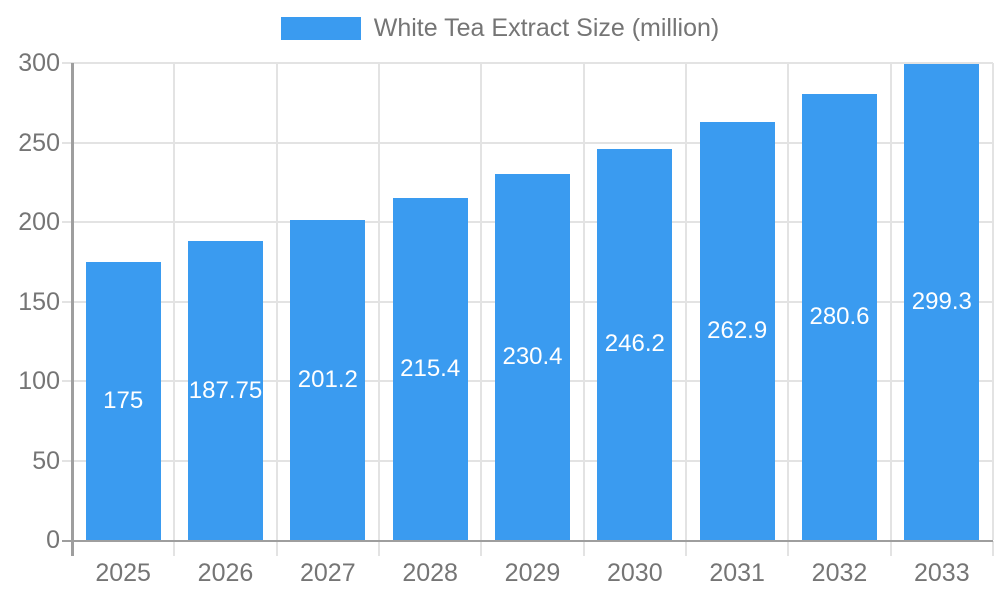 This screenshot has height=600, width=1000. I want to click on bar-value-label: 280.6, so click(839, 316).